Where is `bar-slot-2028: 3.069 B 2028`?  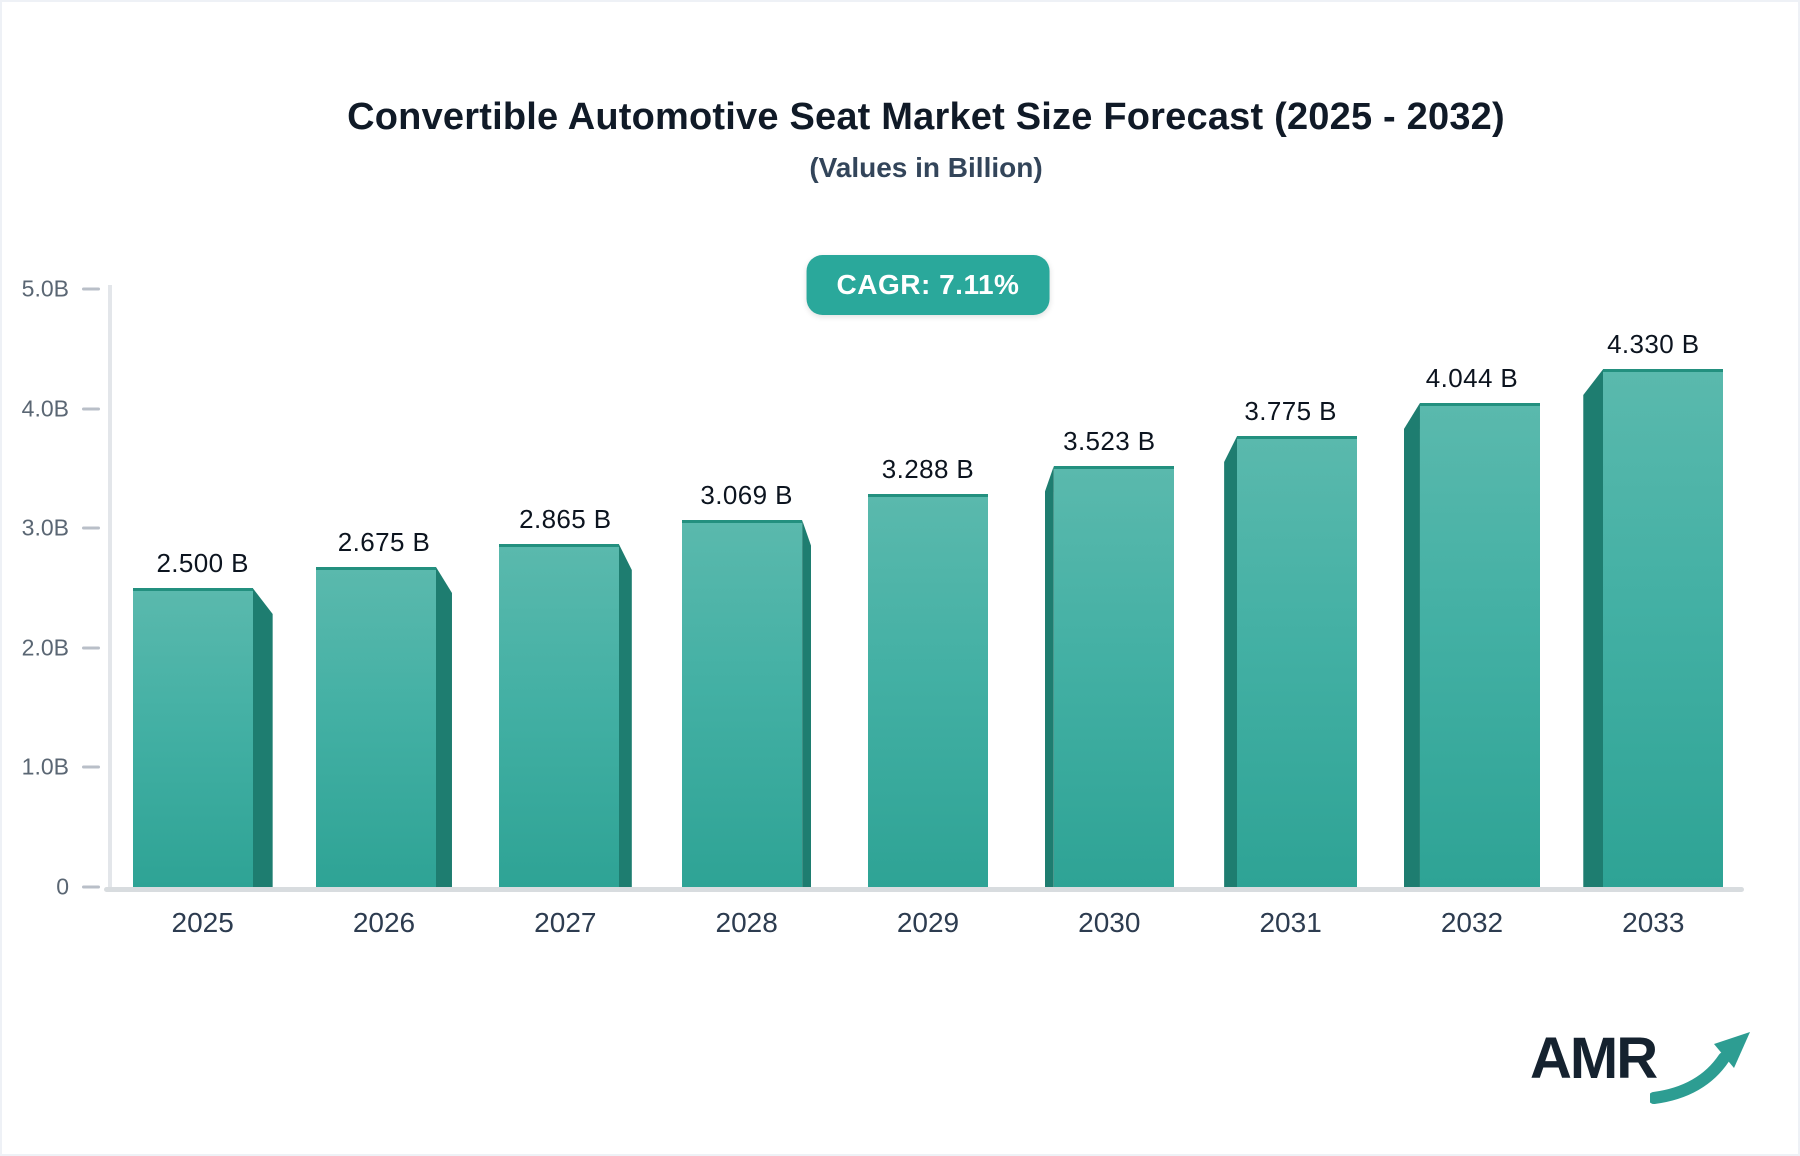 bar-slot-2028: 3.069 B 2028 is located at coordinates (746, 613).